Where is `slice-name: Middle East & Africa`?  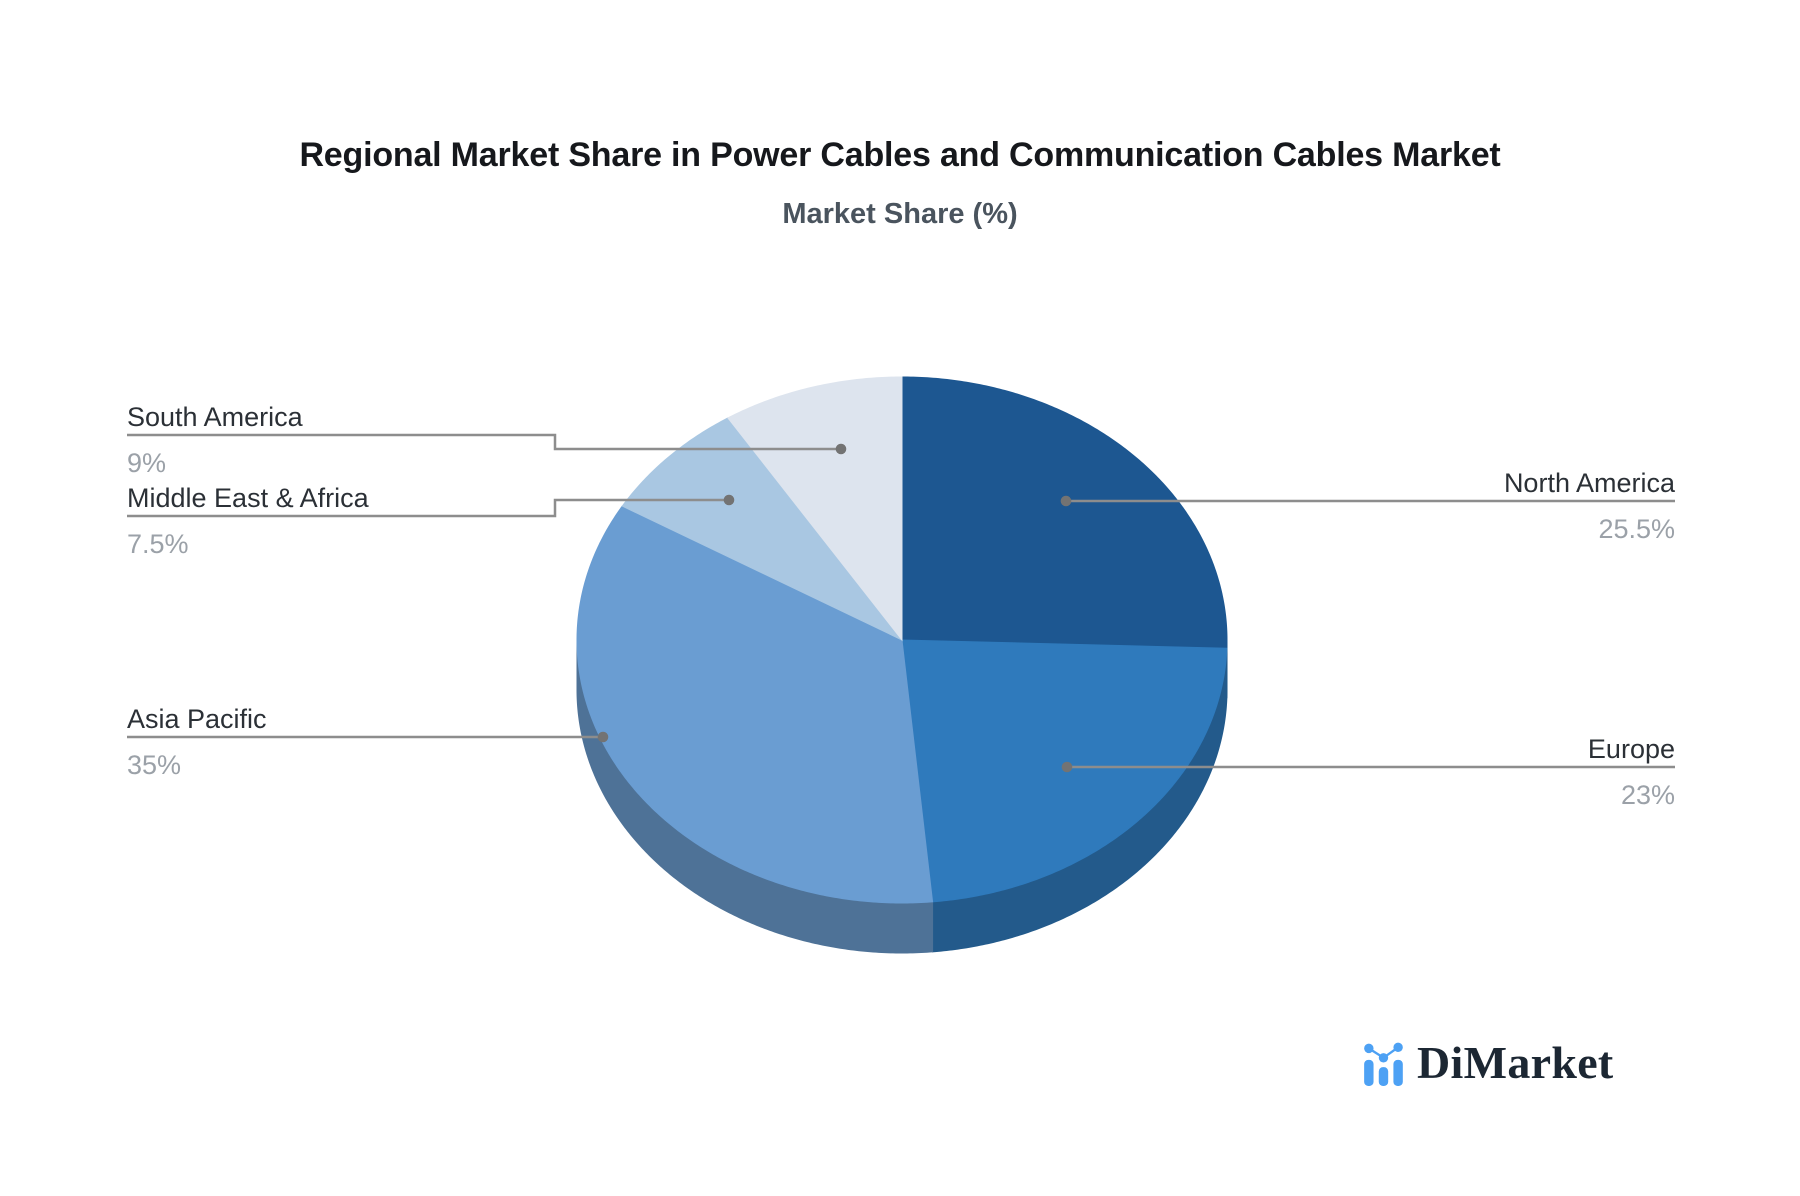
slice-name: Middle East & Africa is located at coordinates (248, 498).